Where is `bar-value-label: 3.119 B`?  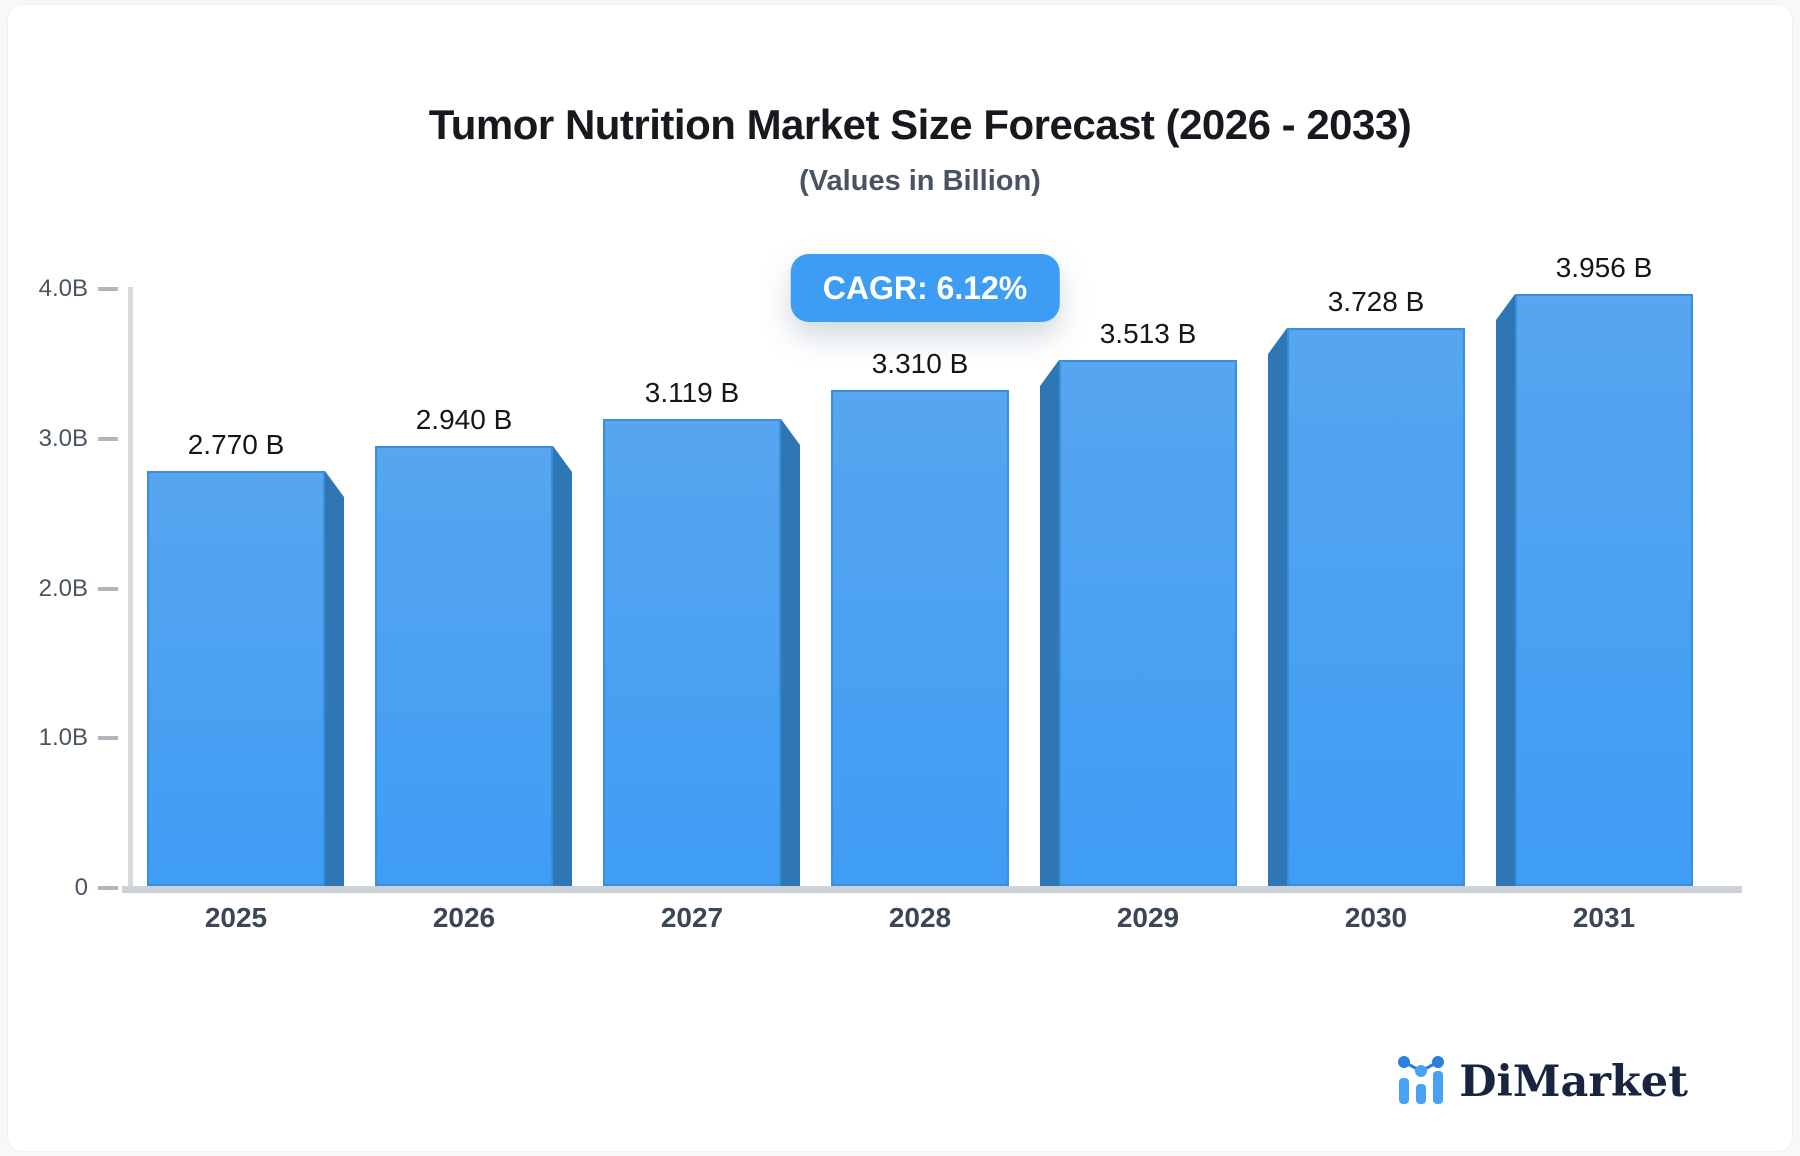 bar-value-label: 3.119 B is located at coordinates (692, 392).